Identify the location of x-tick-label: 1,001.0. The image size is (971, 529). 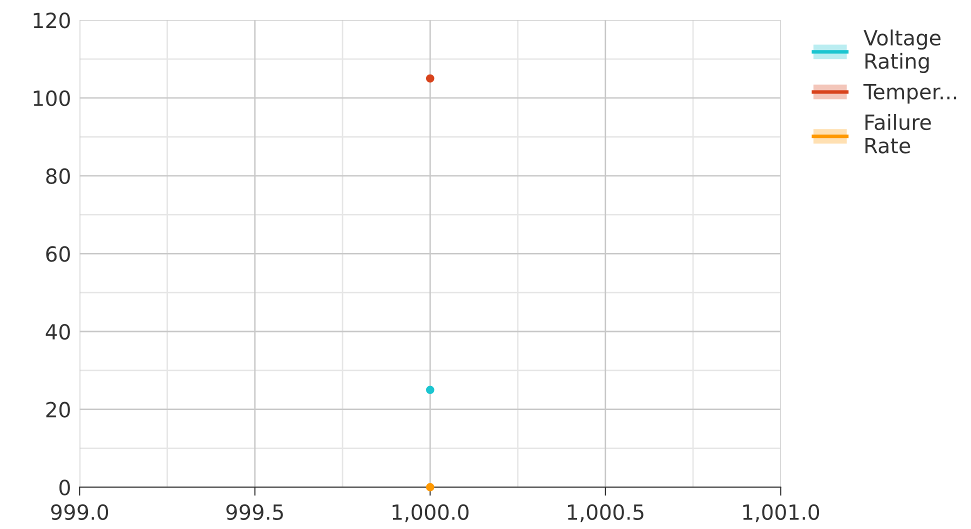
(781, 513).